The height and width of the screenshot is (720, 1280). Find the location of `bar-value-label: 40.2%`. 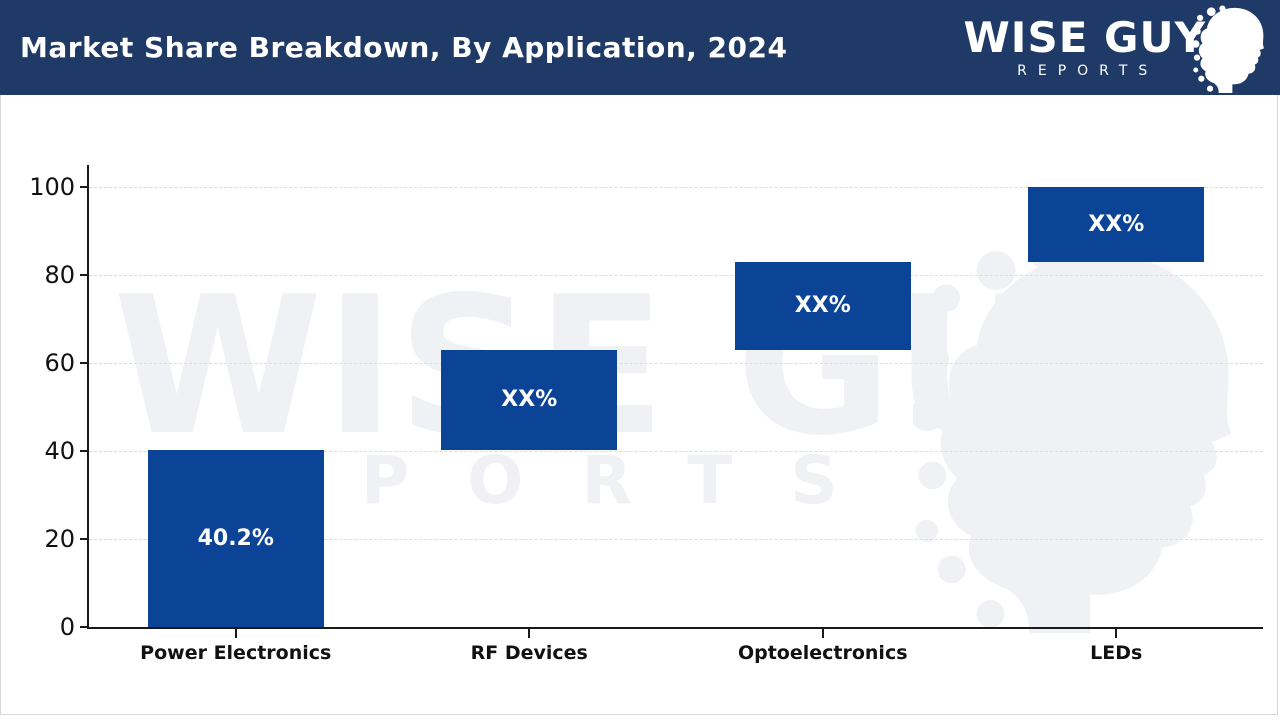

bar-value-label: 40.2% is located at coordinates (235, 539).